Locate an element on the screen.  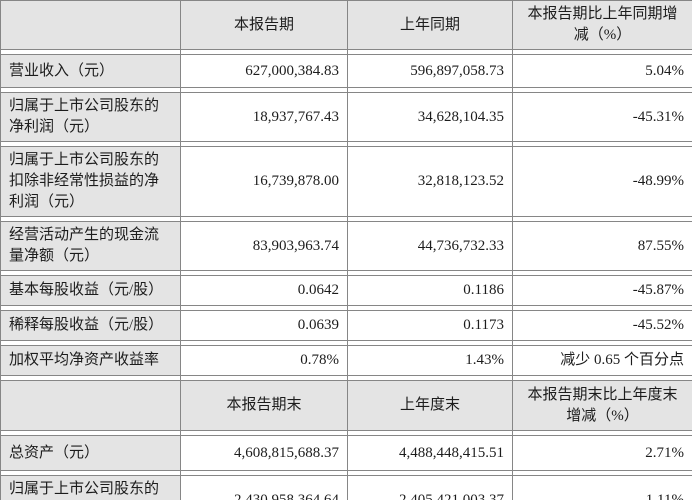
table-row-diluted-eps: 稀释每股收益（元/股） 0.0639 0.1173 -45.52% is located at coordinates (346, 325).